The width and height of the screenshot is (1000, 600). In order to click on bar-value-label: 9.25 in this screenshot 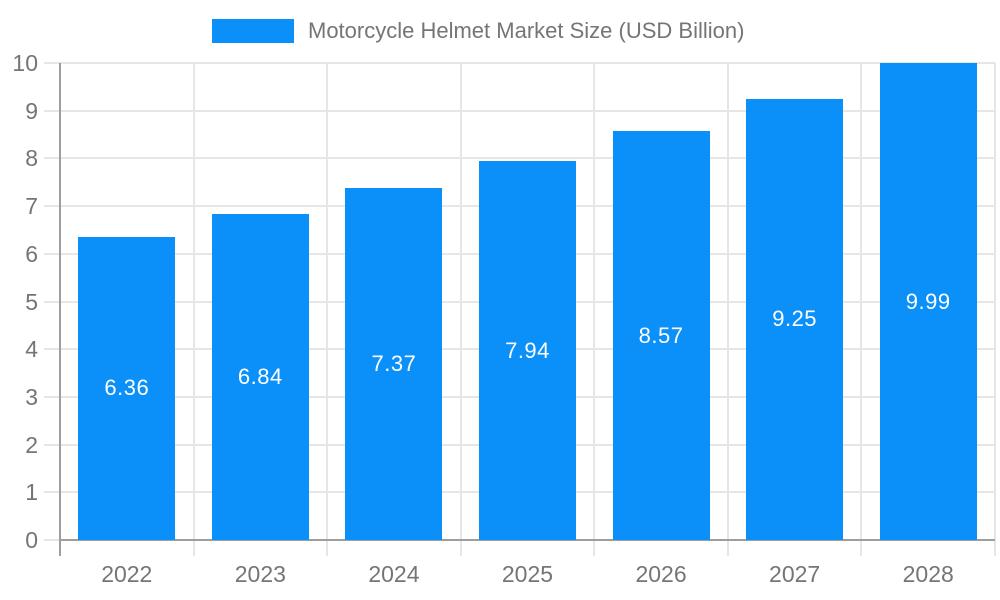, I will do `click(795, 319)`.